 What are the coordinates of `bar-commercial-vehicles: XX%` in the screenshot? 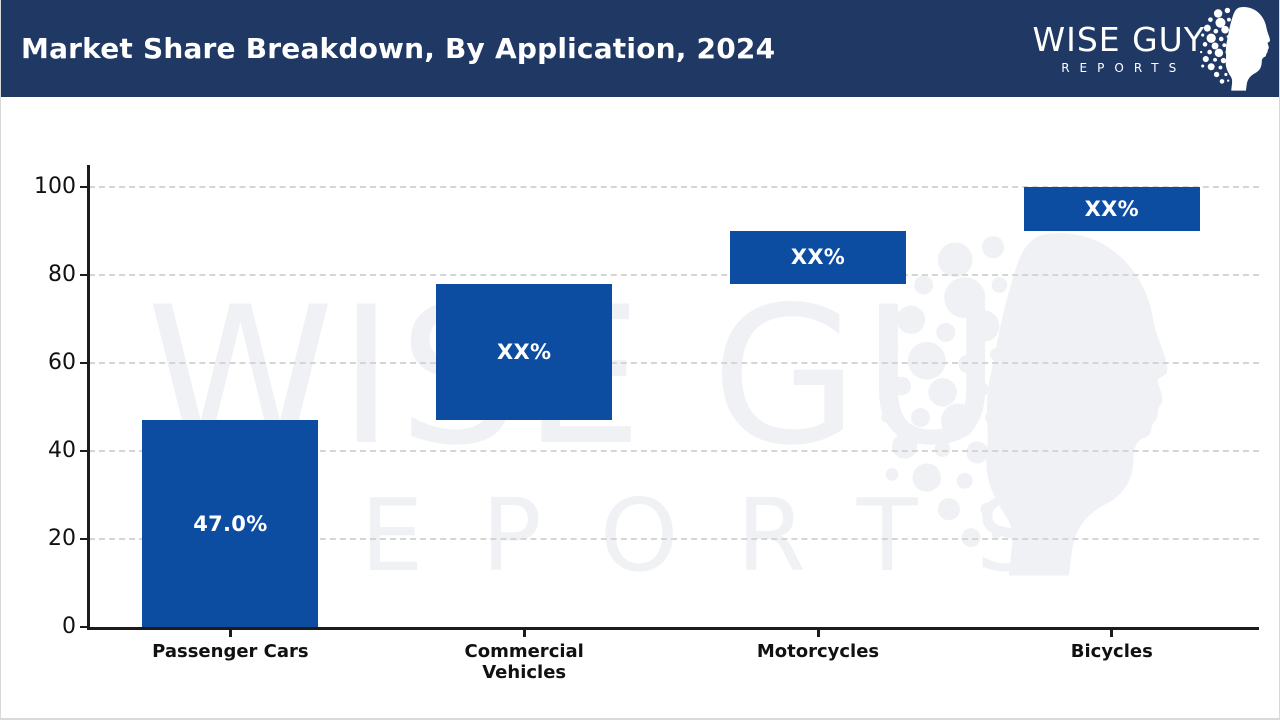 It's located at (524, 352).